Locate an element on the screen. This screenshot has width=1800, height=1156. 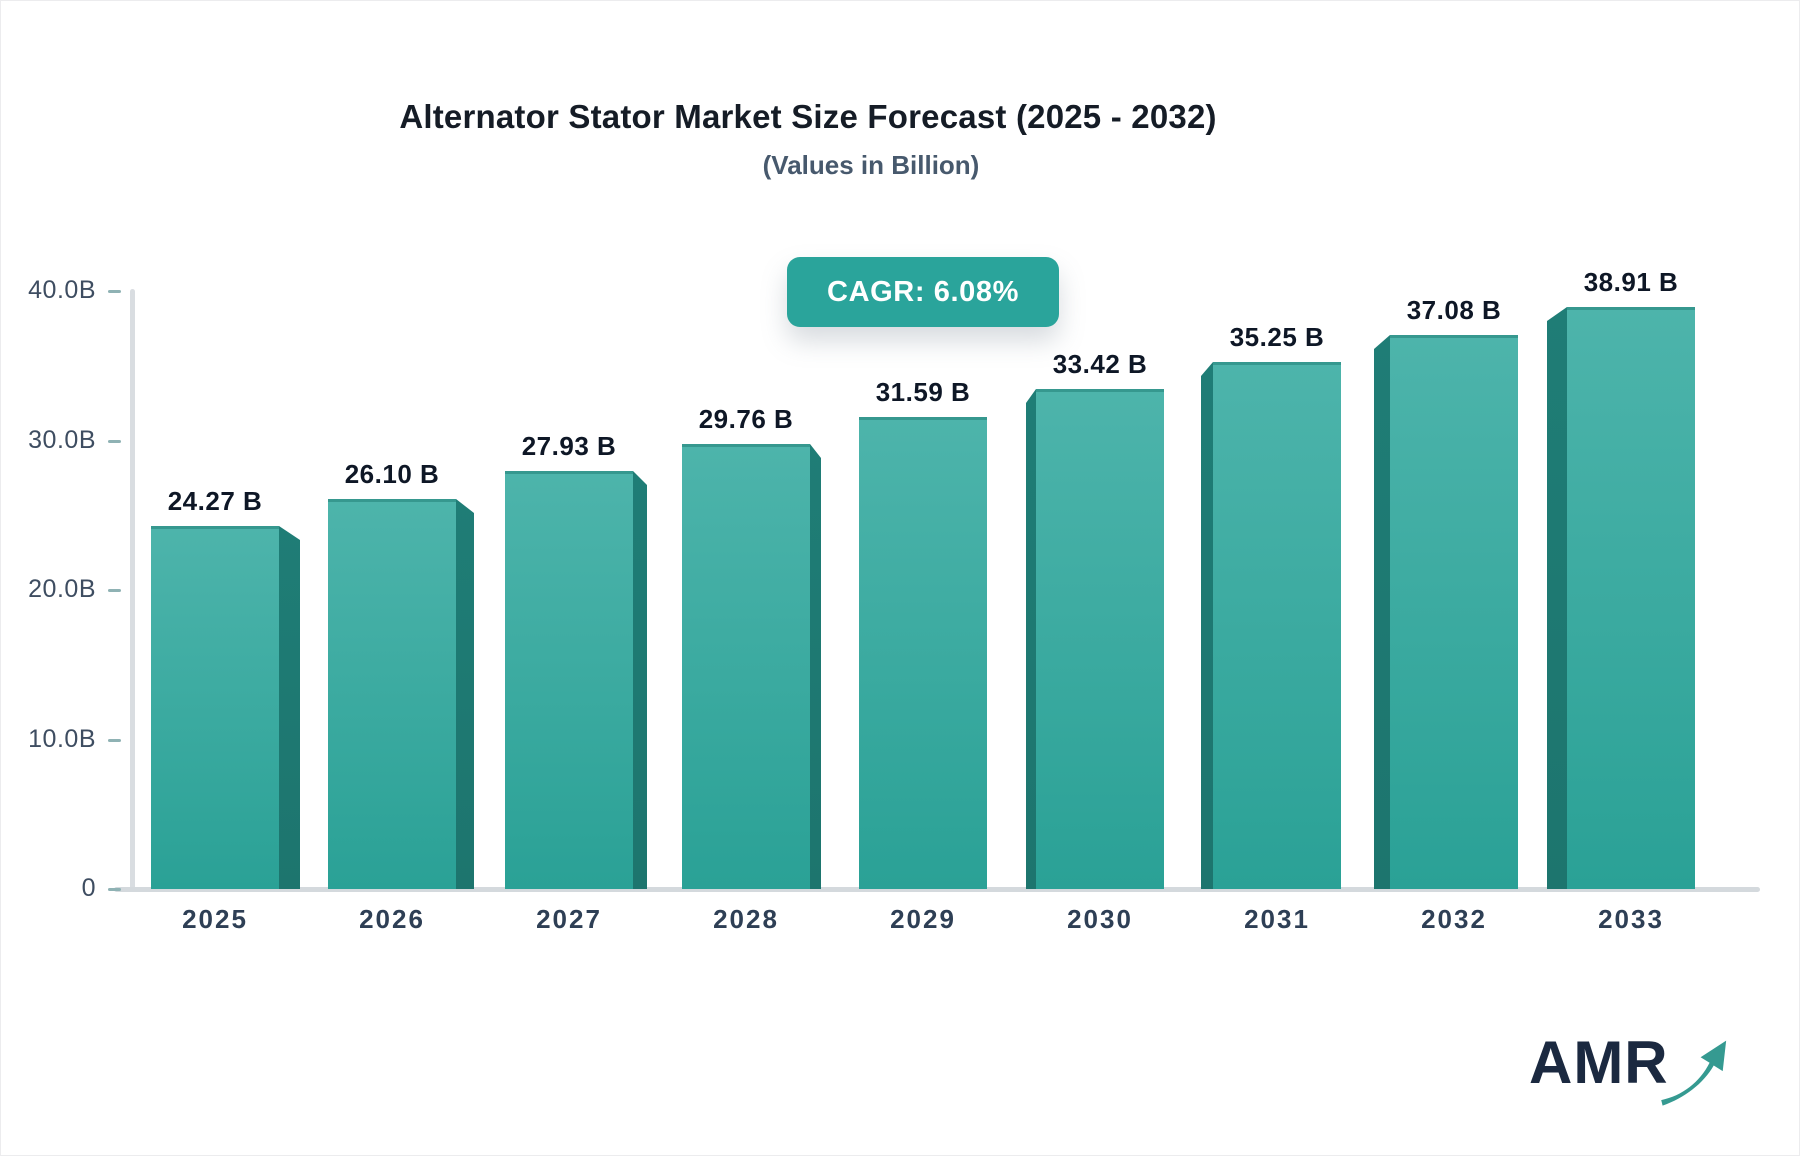
x-tick-label-2033: 2033 is located at coordinates (1631, 919).